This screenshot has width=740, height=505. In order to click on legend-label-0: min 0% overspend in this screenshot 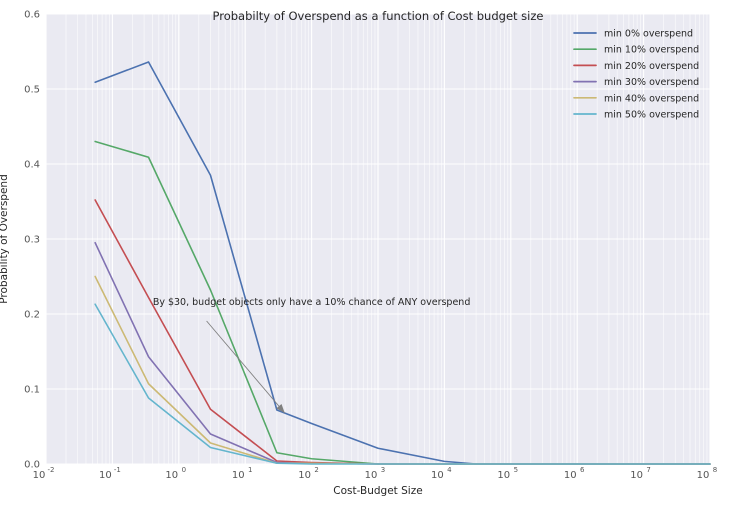, I will do `click(648, 34)`.